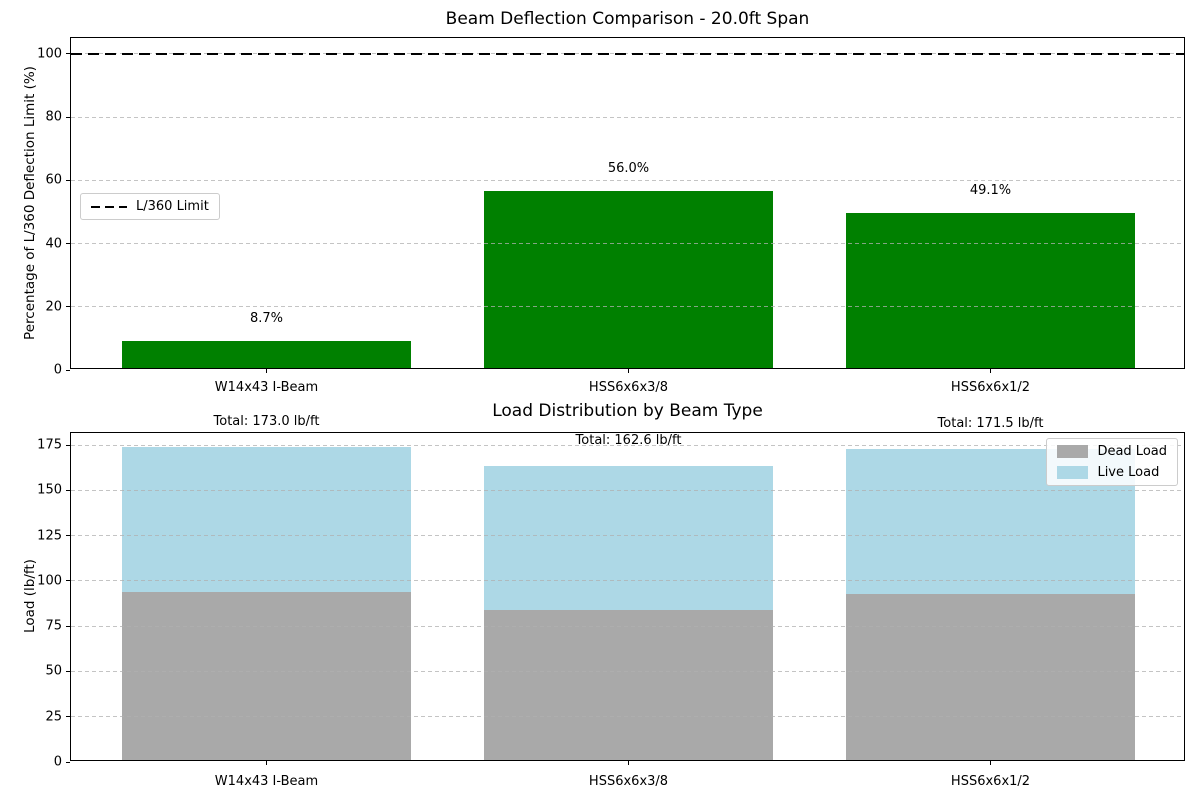 The width and height of the screenshot is (1200, 800). I want to click on total-label: Total: 173.0 lb/ft, so click(266, 421).